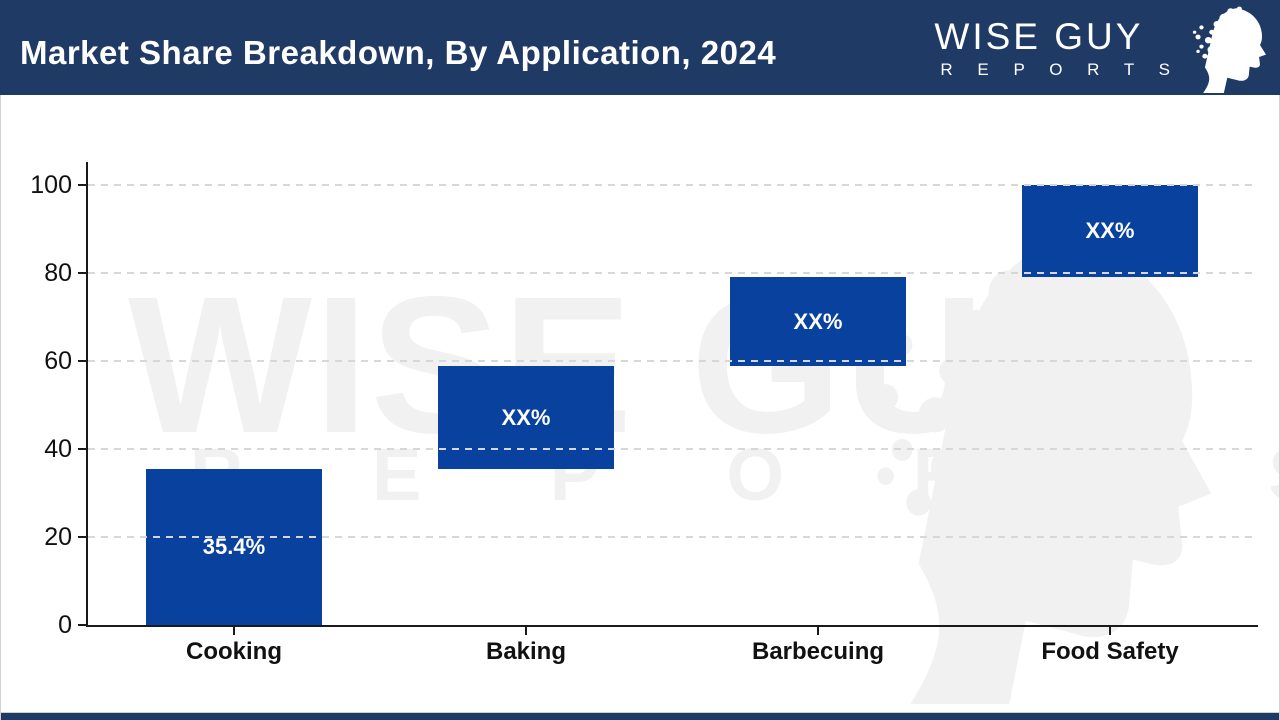  I want to click on brand-logo-wiseguy-text: WISE GUY, so click(1039, 36).